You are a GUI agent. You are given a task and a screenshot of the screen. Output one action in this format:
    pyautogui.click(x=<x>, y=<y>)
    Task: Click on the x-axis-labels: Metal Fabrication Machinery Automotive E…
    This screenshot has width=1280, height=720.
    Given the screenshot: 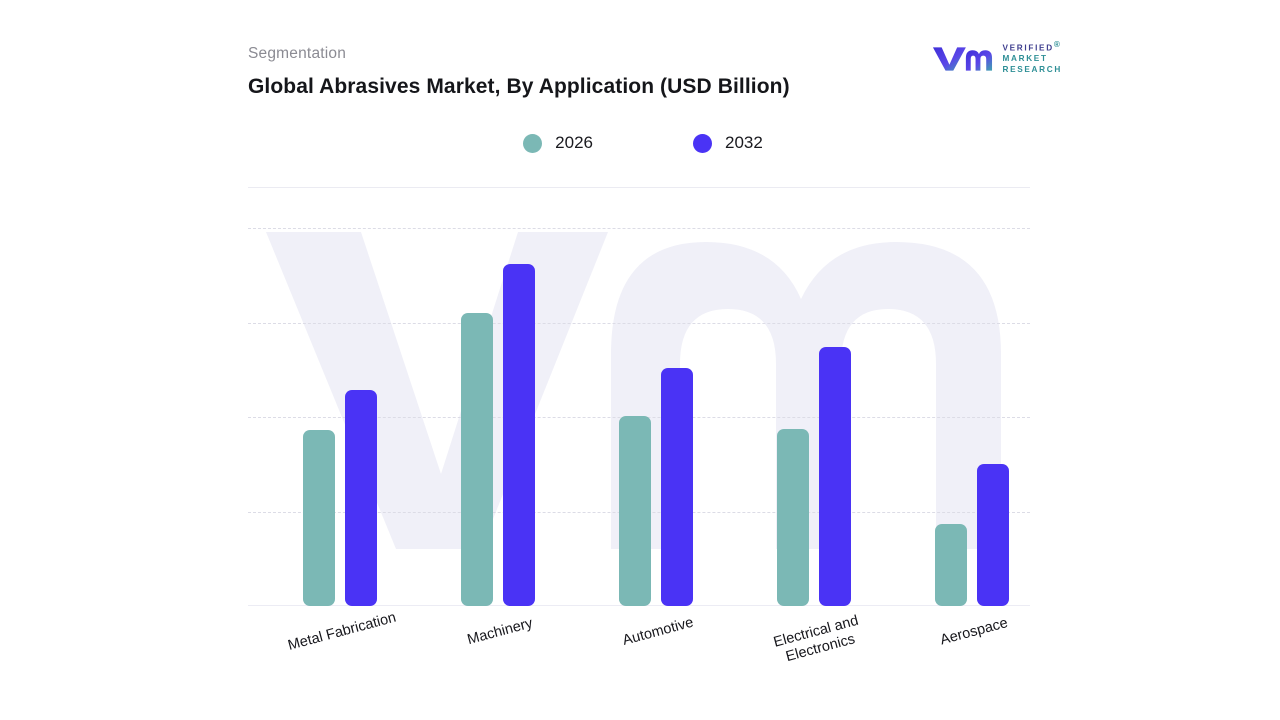 What is the action you would take?
    pyautogui.click(x=639, y=655)
    